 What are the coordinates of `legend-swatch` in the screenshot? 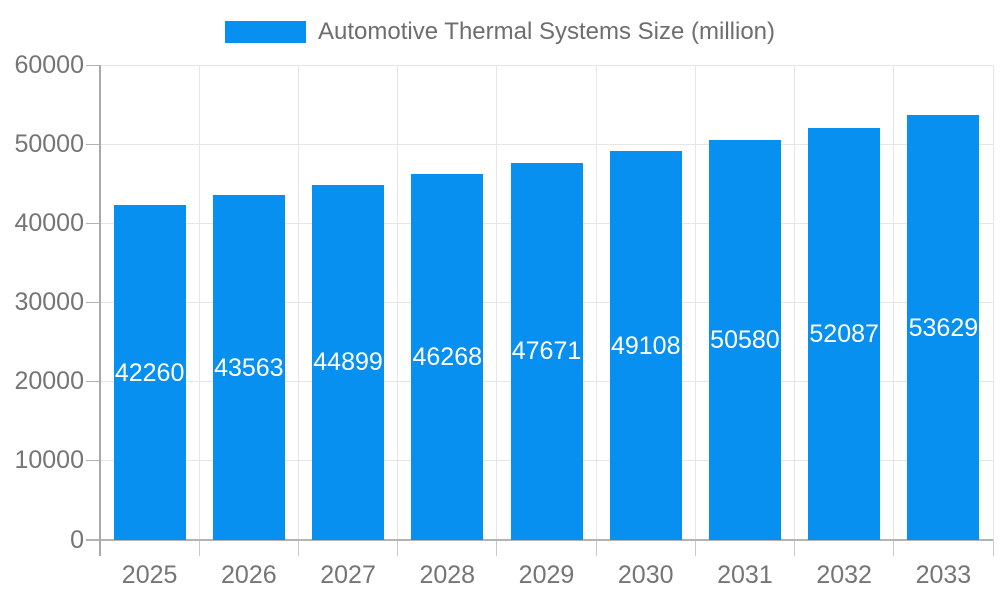 It's located at (265, 32).